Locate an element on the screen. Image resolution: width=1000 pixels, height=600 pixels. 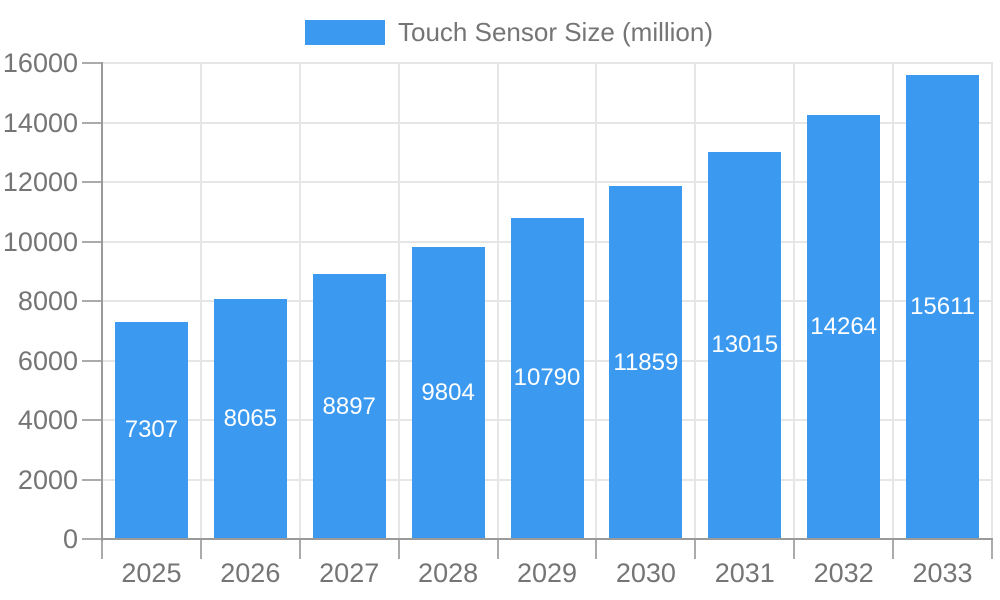
bar-value-label: 7307 is located at coordinates (151, 430).